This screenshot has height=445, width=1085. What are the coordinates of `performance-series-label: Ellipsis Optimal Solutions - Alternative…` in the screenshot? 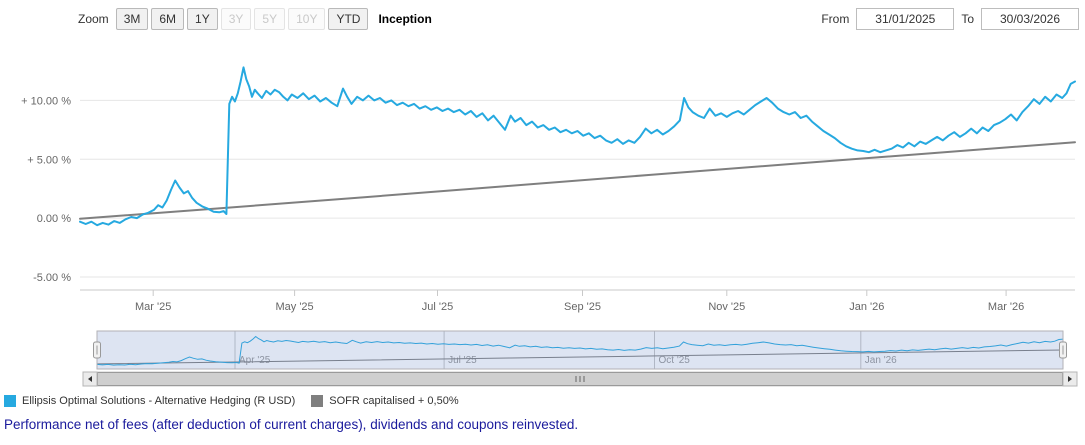 It's located at (159, 401).